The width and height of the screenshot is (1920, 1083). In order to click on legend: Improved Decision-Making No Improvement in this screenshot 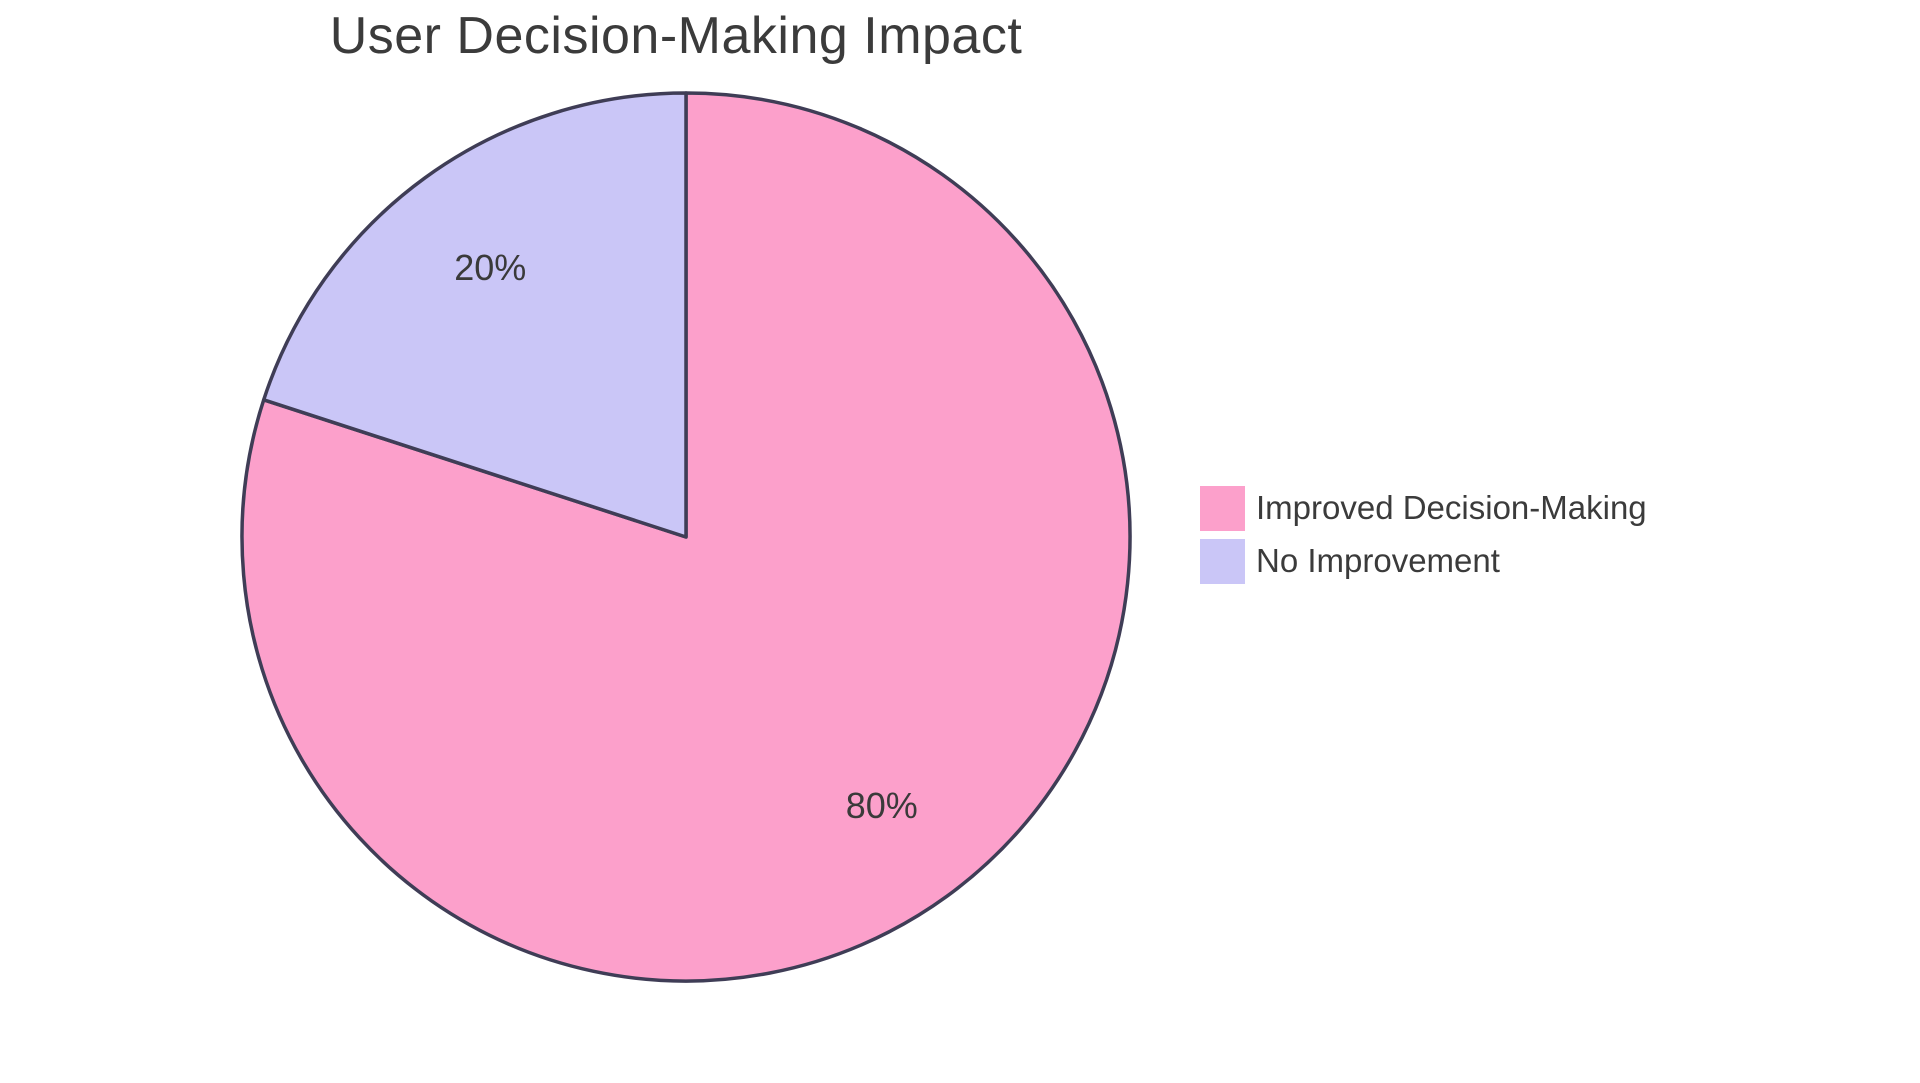, I will do `click(1423, 538)`.